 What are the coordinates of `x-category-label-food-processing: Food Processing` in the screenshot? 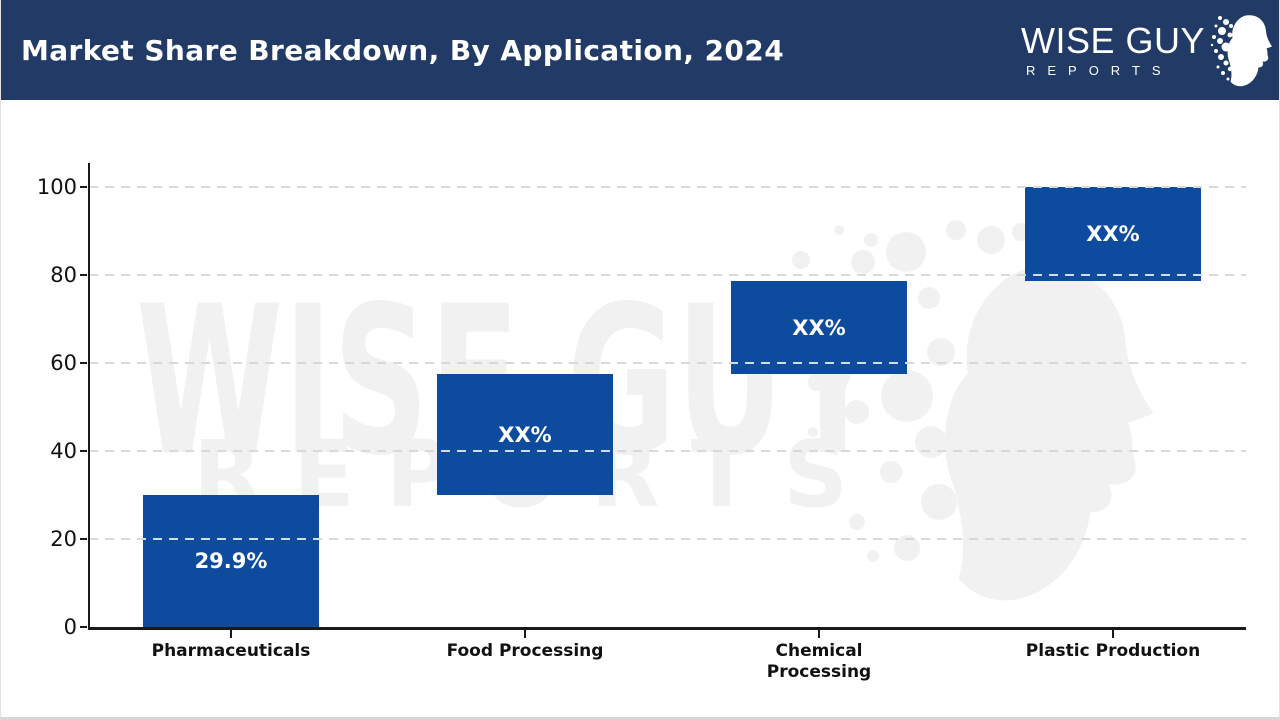 It's located at (525, 651).